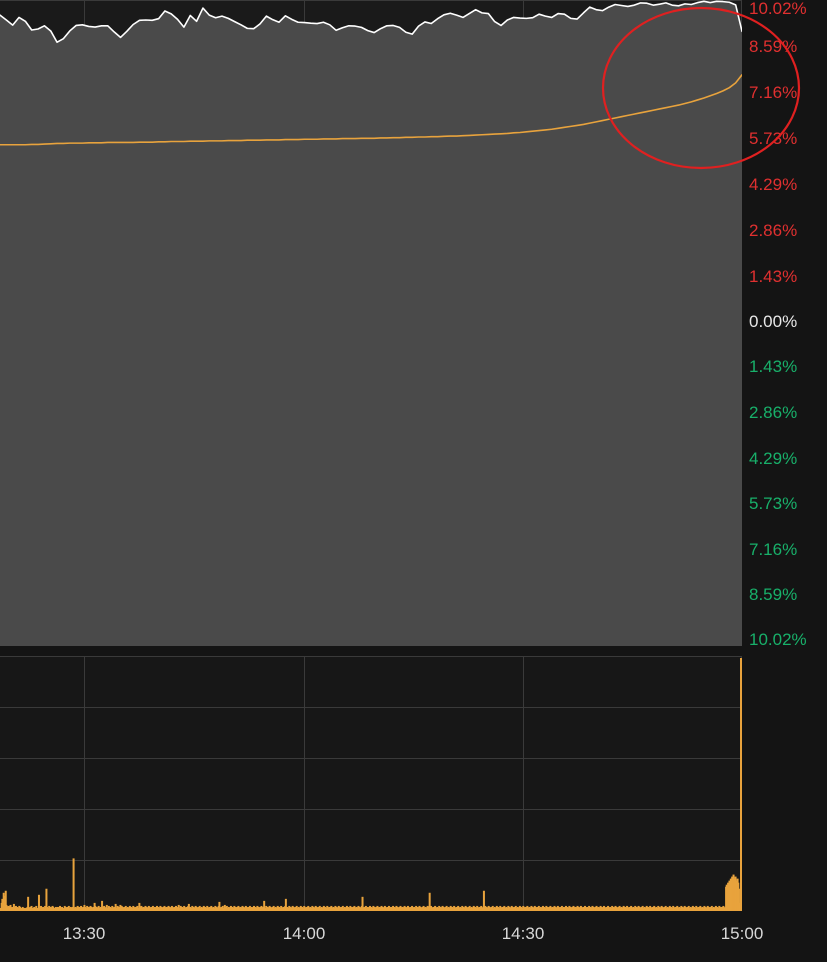  I want to click on y-axis-tick-7-16-up: 7.16%, so click(773, 92).